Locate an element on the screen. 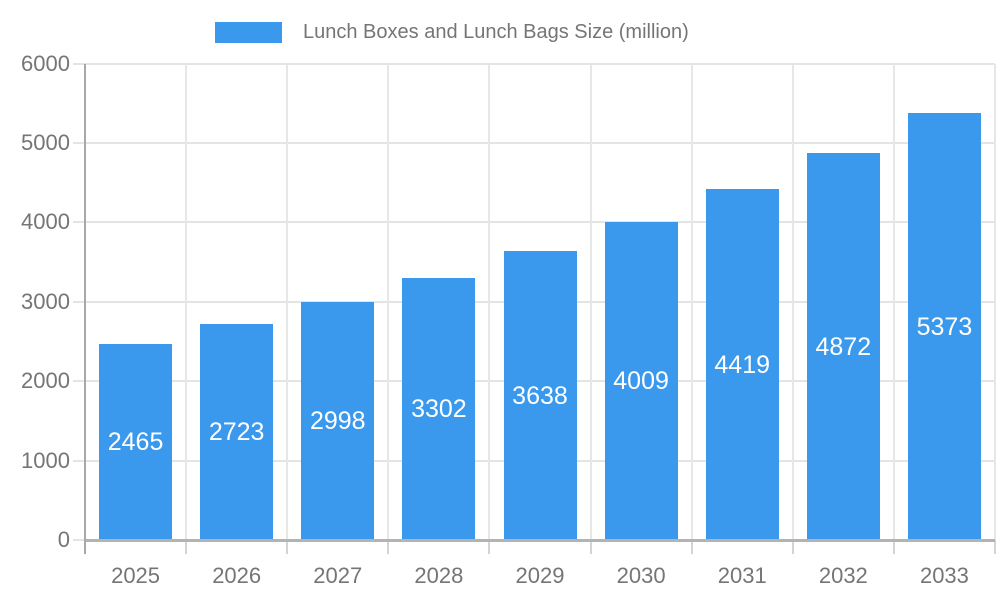  y-axis-tick-label: 5000 is located at coordinates (45, 142).